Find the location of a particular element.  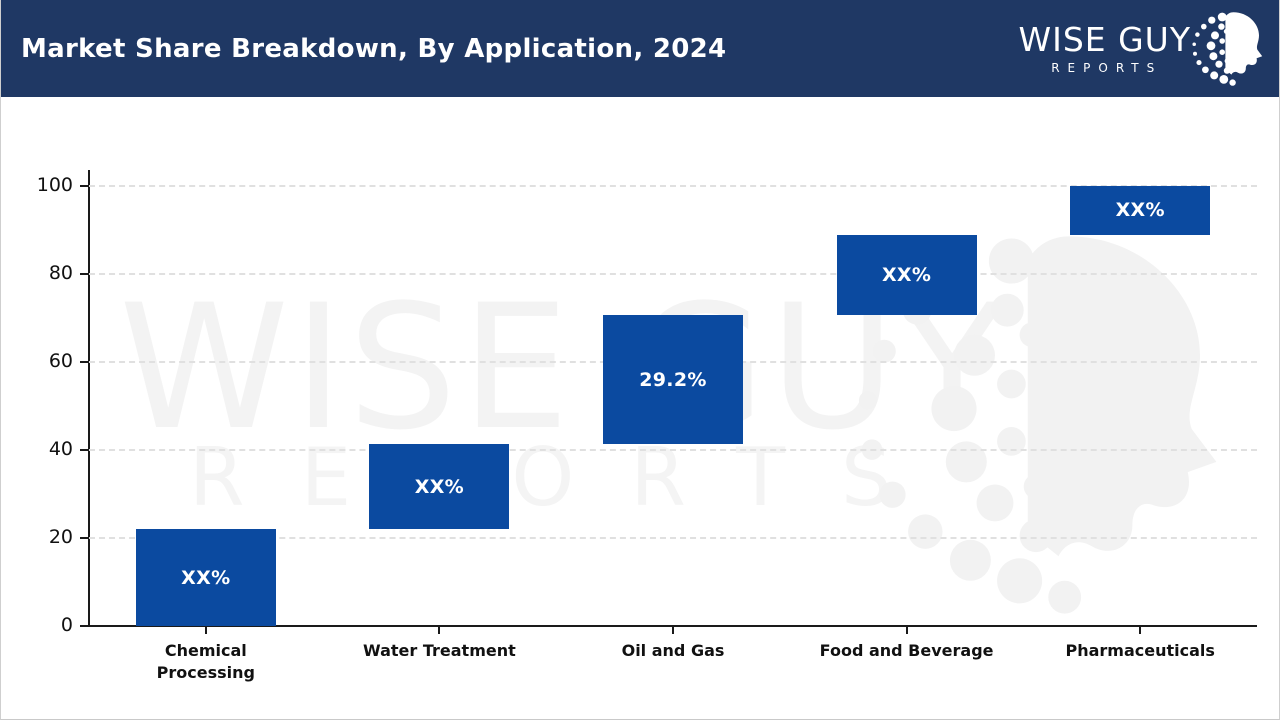

bar-food-and-beverage: XX% is located at coordinates (906, 275).